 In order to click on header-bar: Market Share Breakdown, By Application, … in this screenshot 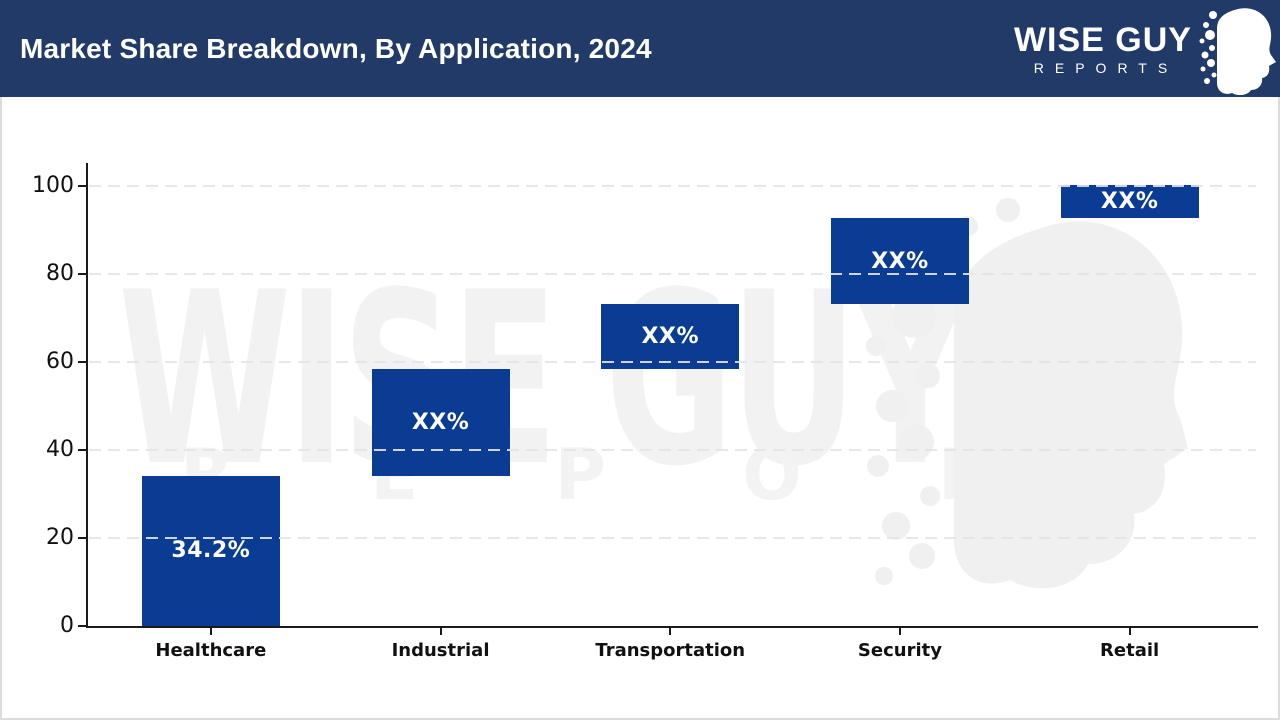, I will do `click(640, 48)`.